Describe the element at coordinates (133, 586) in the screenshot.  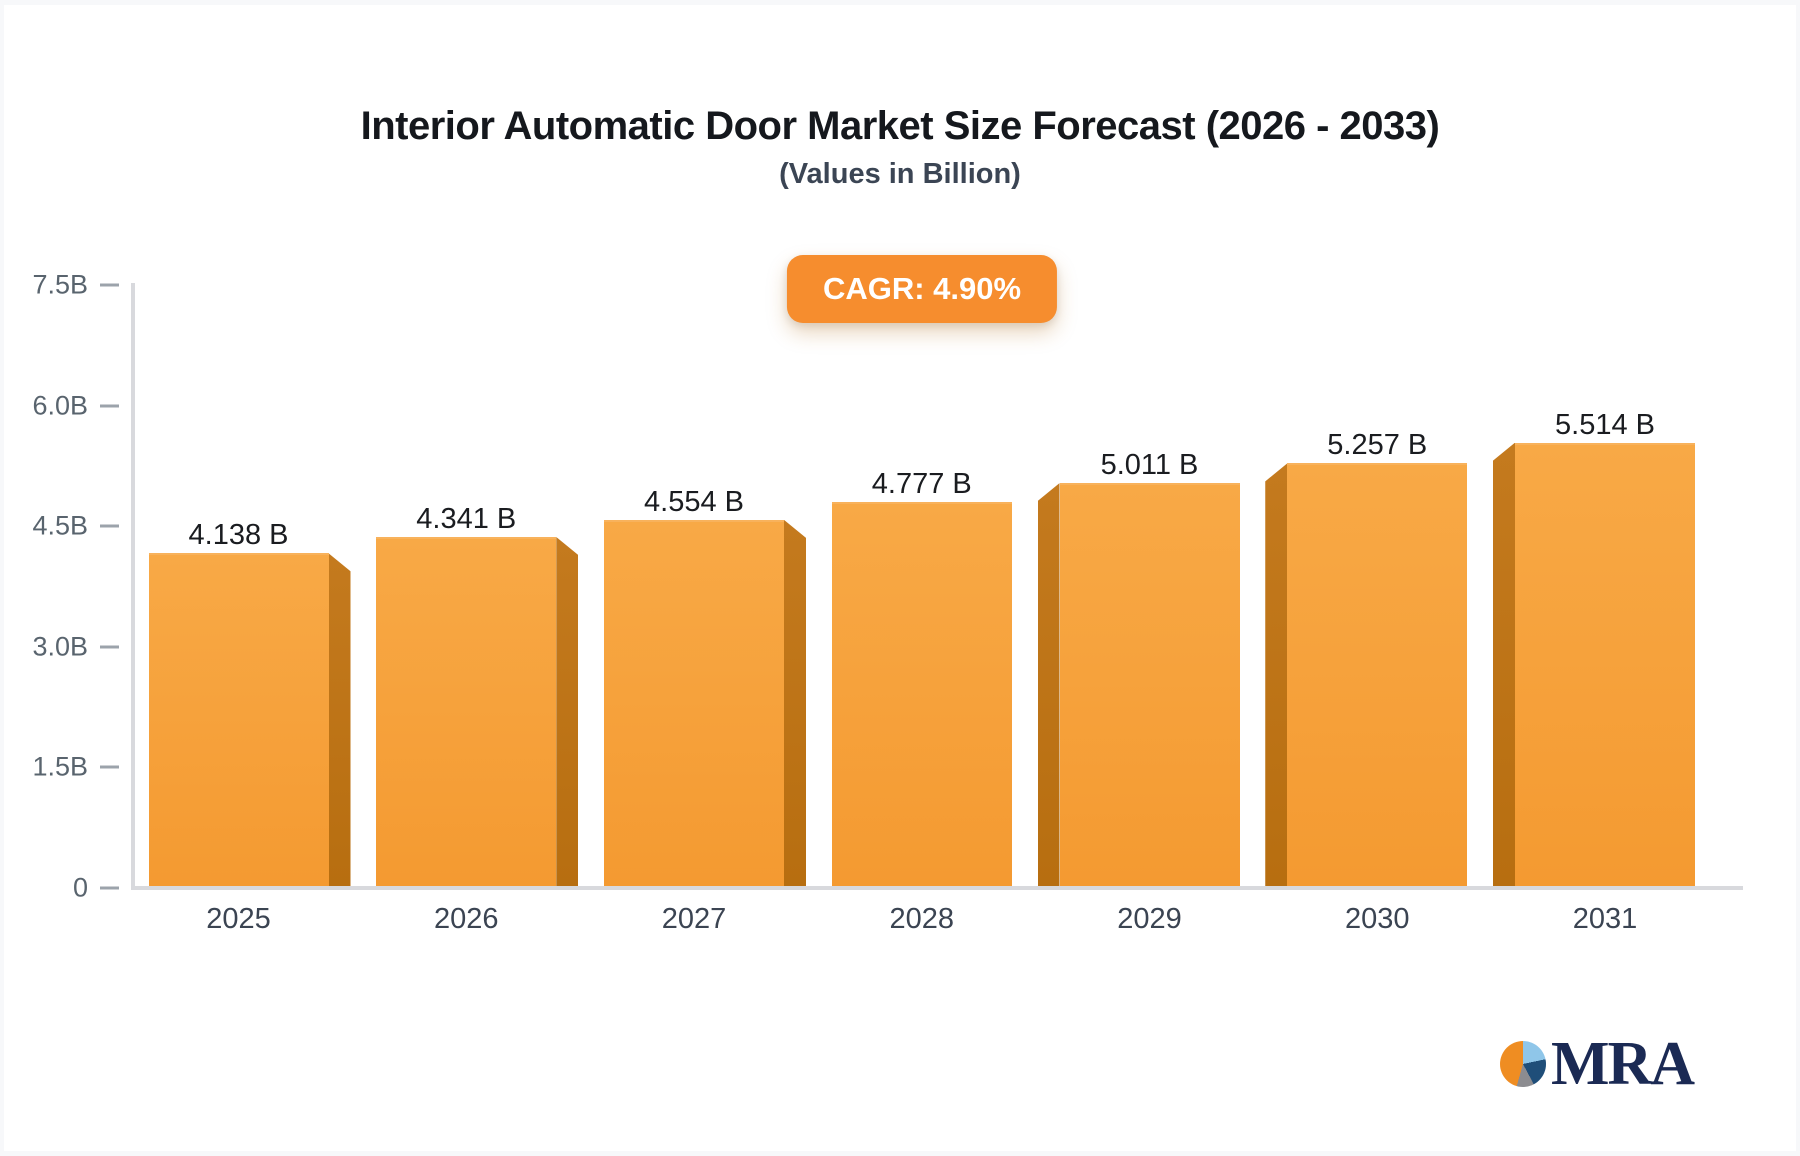
I see `y-axis-line` at that location.